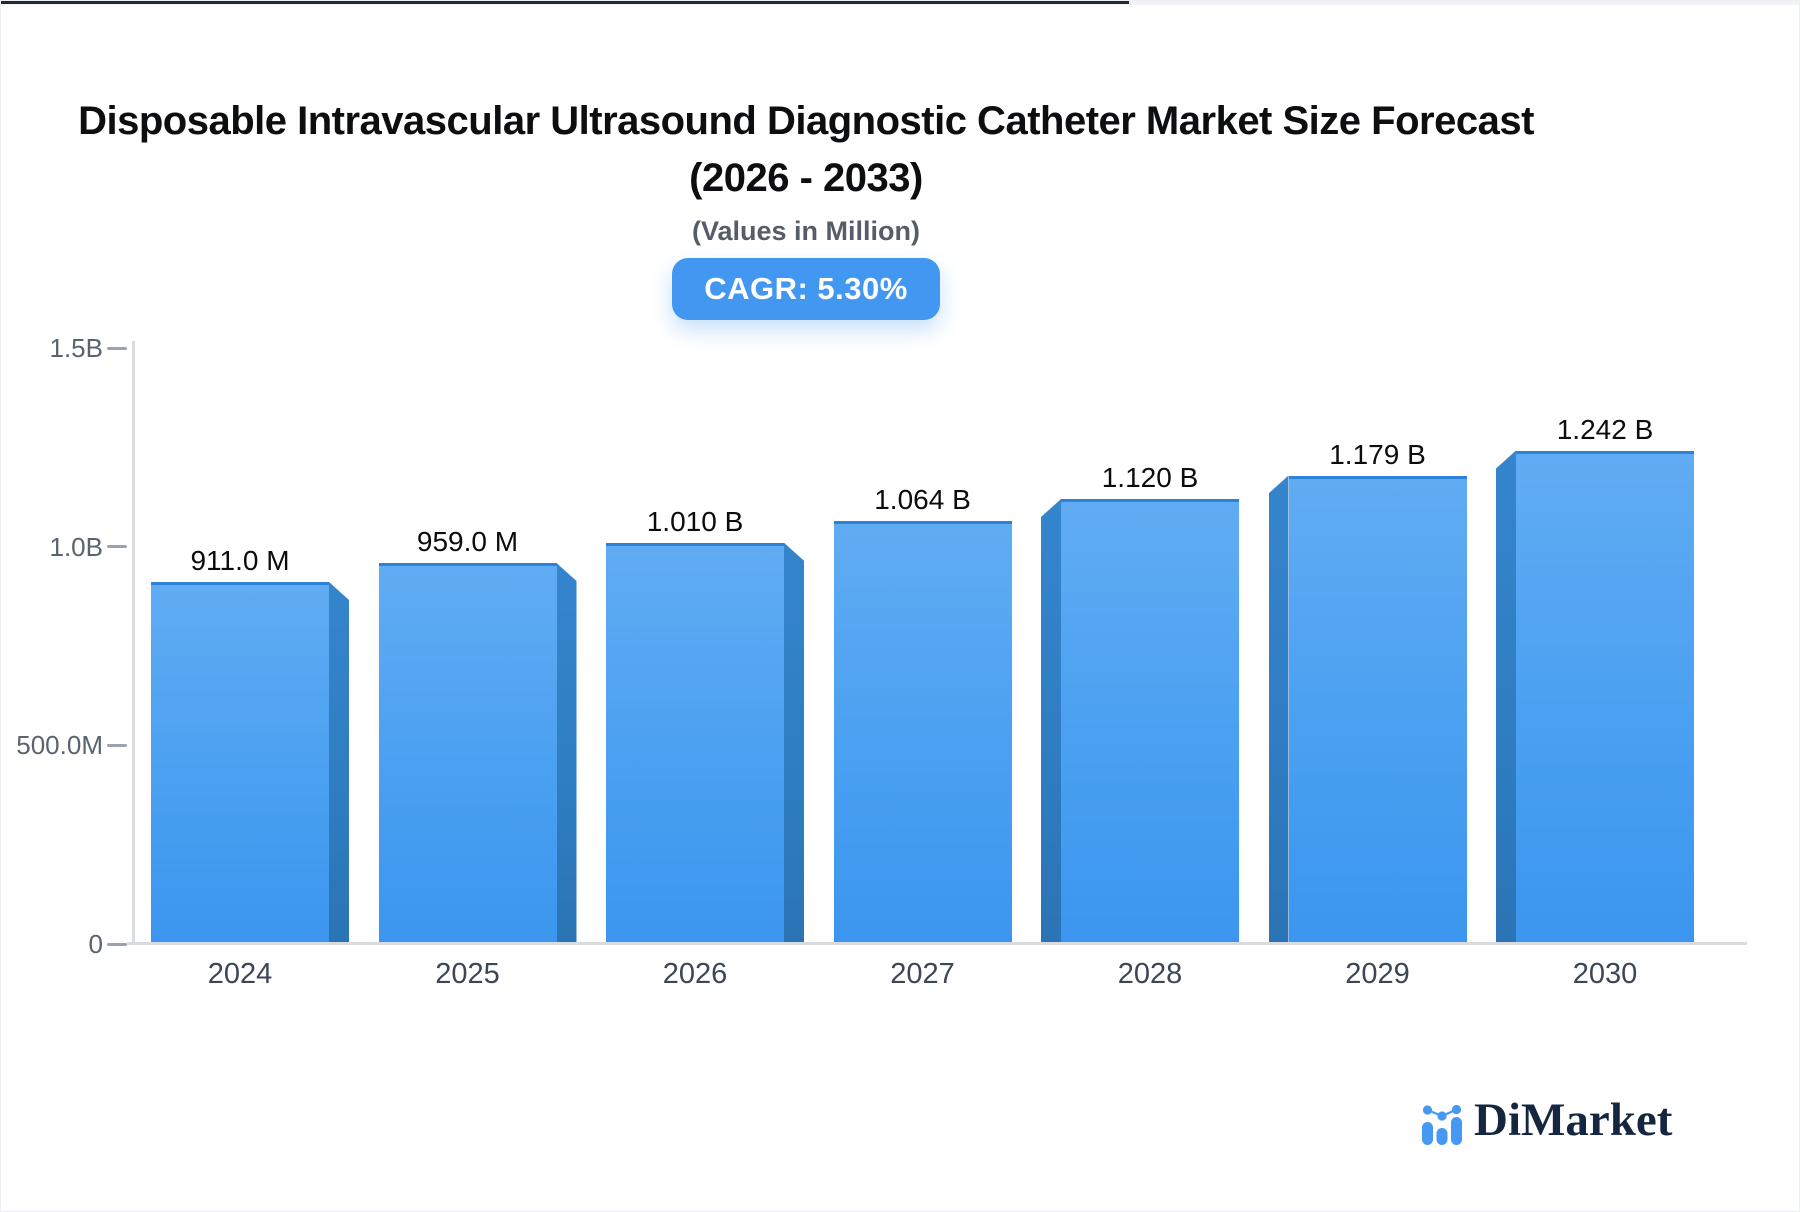 The width and height of the screenshot is (1800, 1212). I want to click on bar-value-label: 1.010 B, so click(695, 521).